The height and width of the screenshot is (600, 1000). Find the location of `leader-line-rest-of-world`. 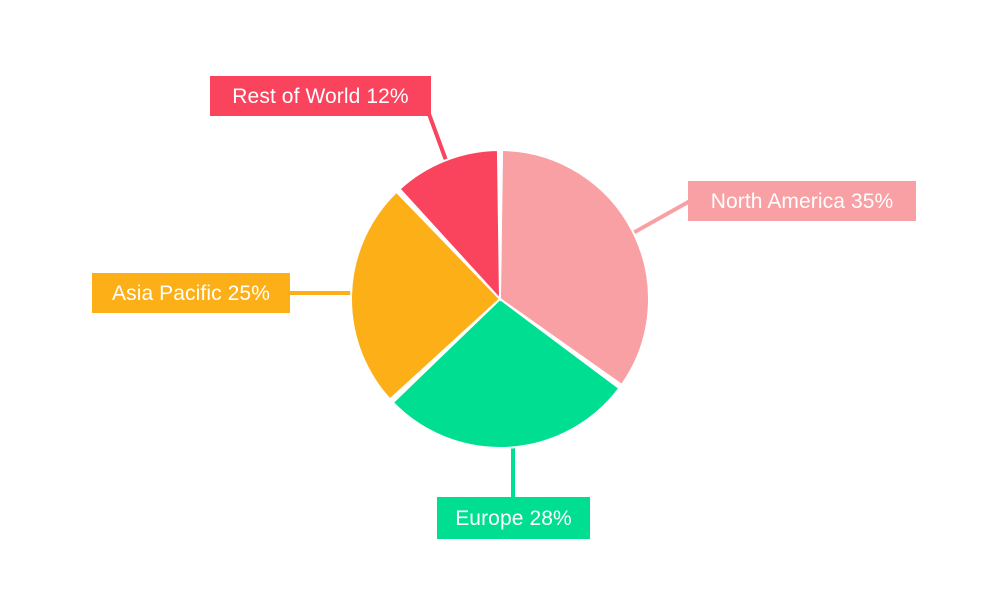

leader-line-rest-of-world is located at coordinates (438, 138).